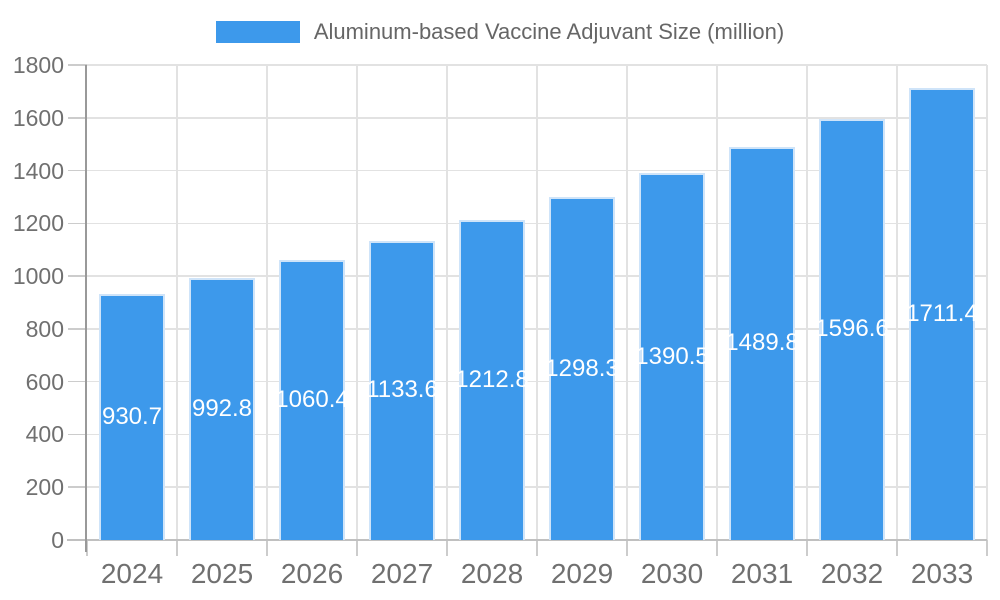  I want to click on bar-value-label: 1711.4, so click(942, 314).